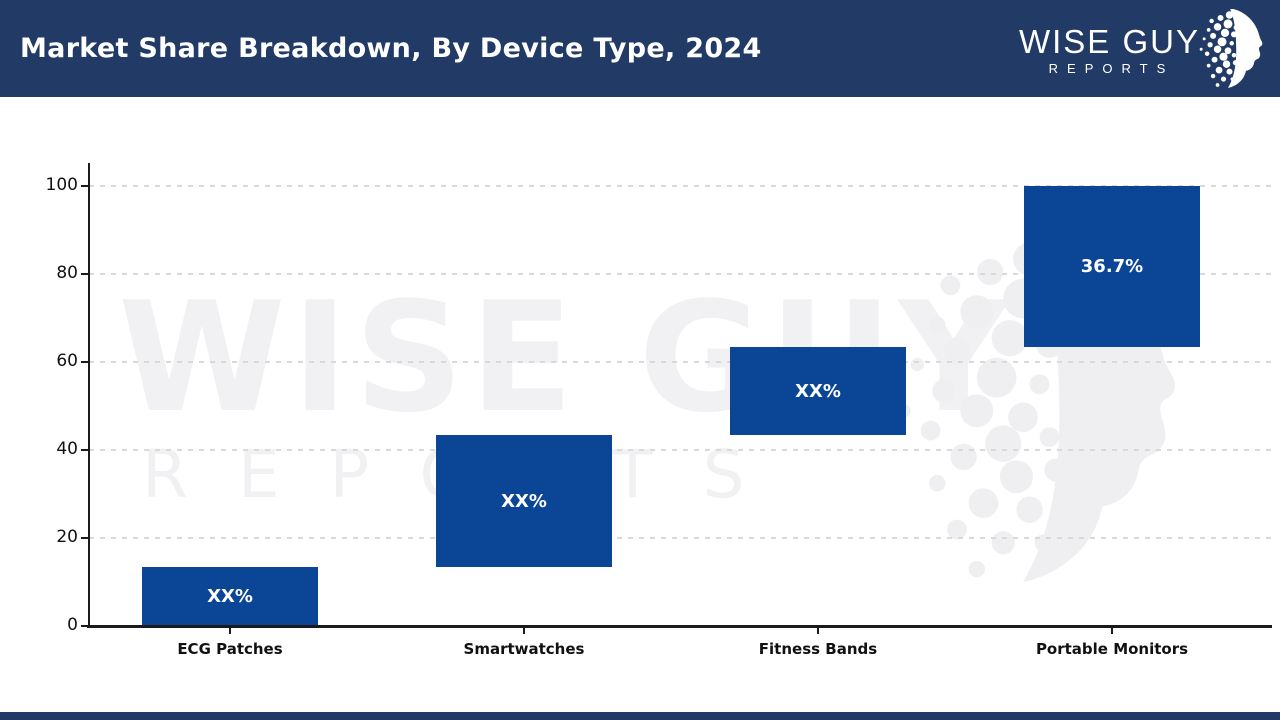 Image resolution: width=1280 pixels, height=720 pixels. I want to click on wise-guy-logo: WISE GUY REPORTS, so click(1144, 50).